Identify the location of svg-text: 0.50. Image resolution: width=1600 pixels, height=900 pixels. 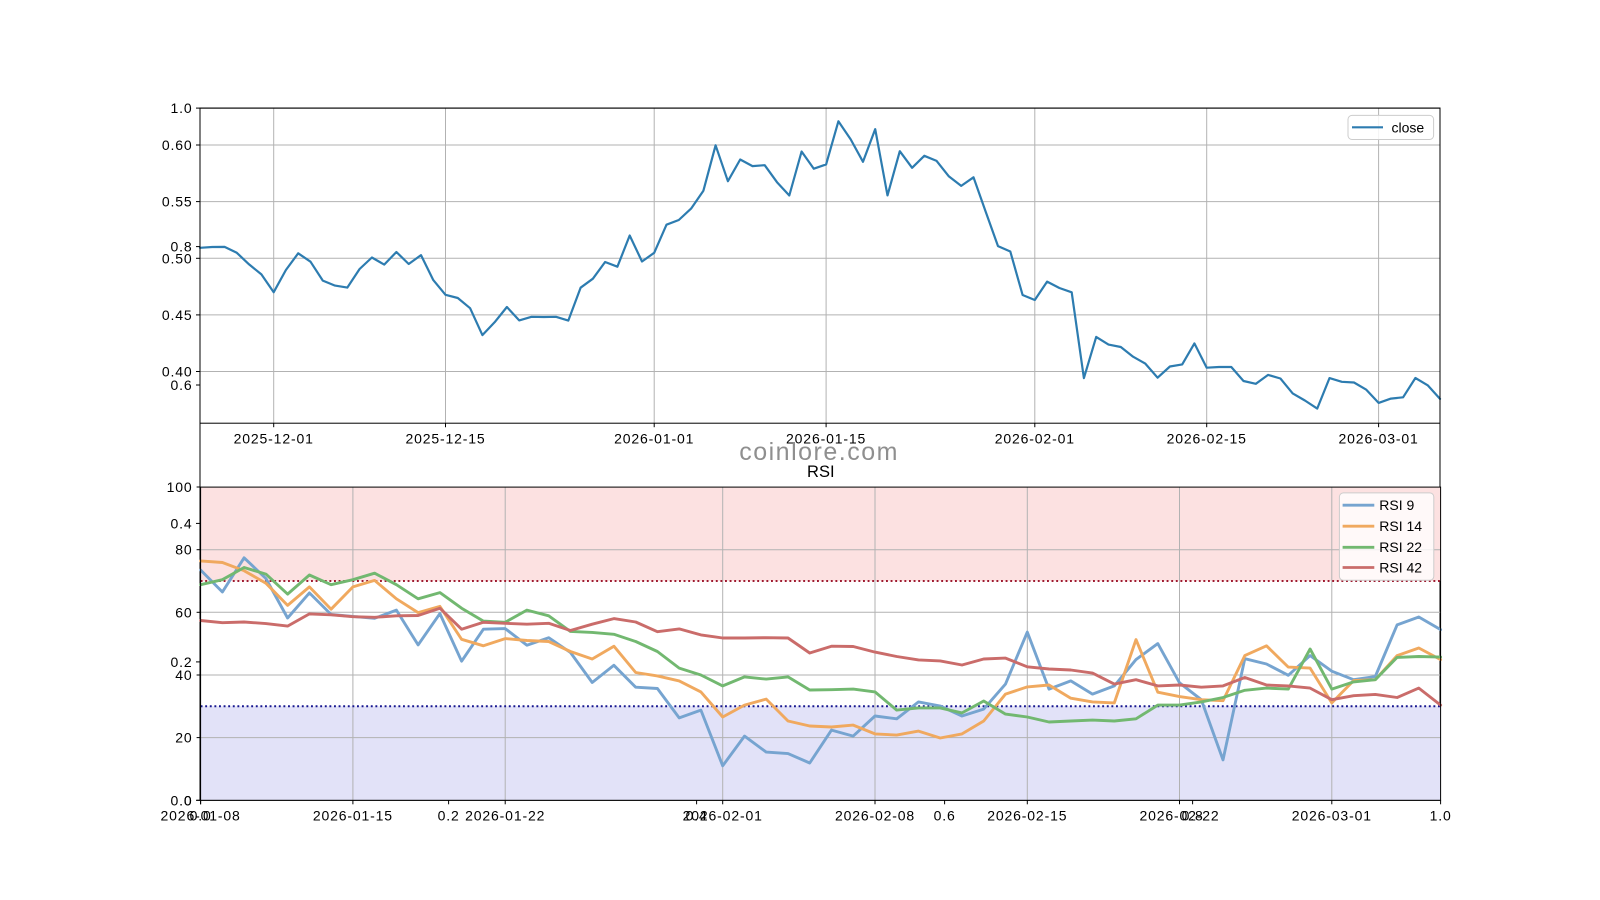
(177, 258).